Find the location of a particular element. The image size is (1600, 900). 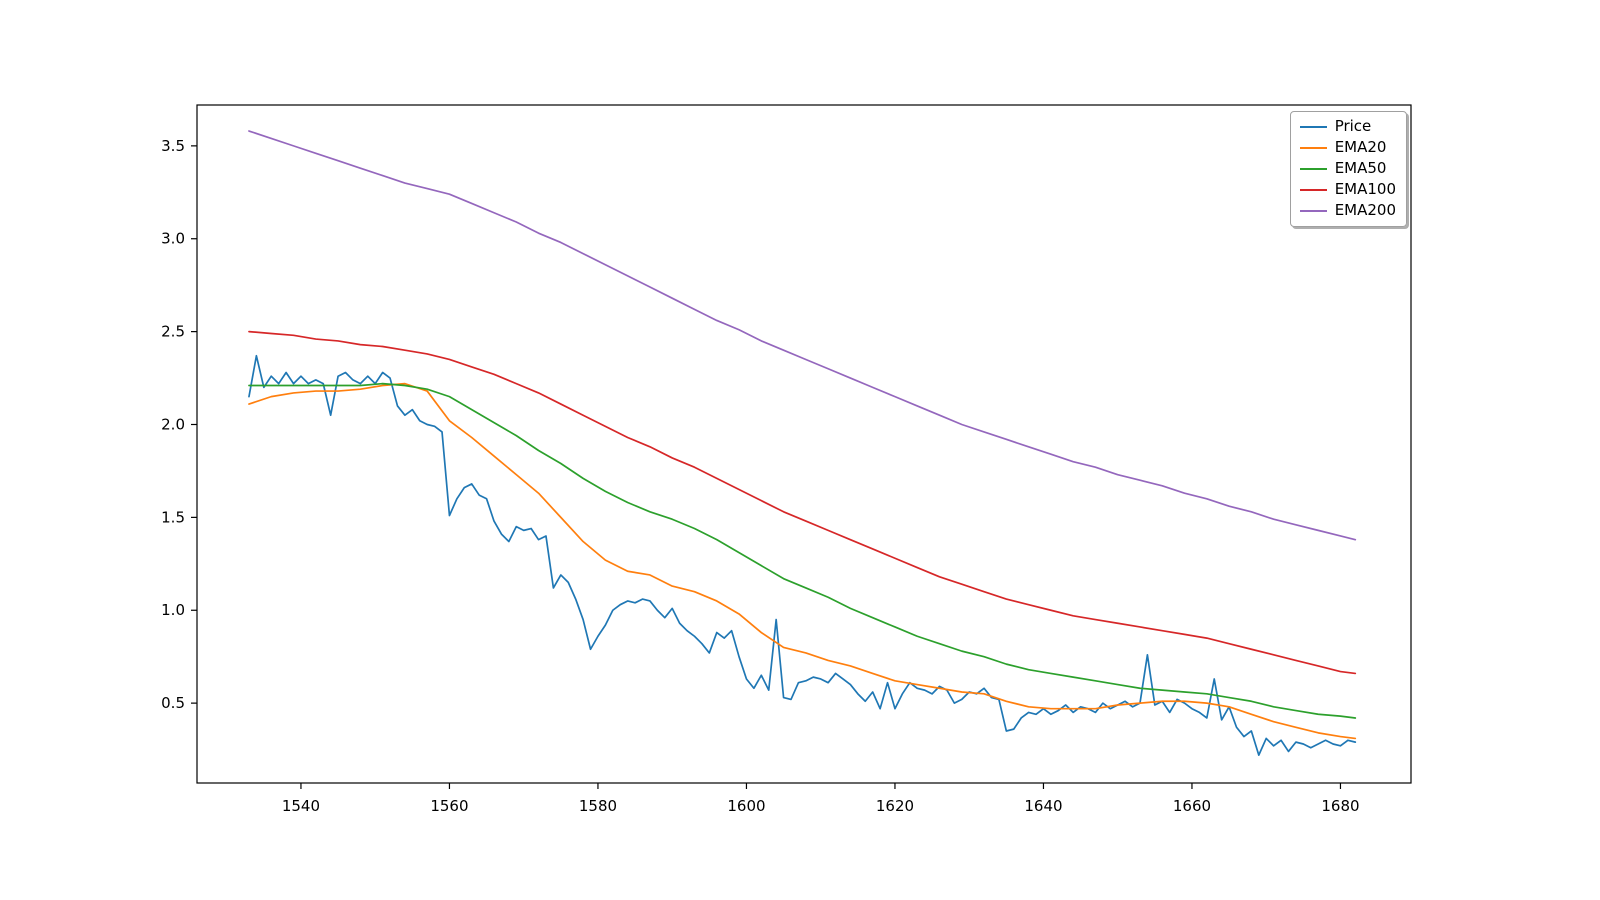

y-tick-label: 1.5 is located at coordinates (173, 517).